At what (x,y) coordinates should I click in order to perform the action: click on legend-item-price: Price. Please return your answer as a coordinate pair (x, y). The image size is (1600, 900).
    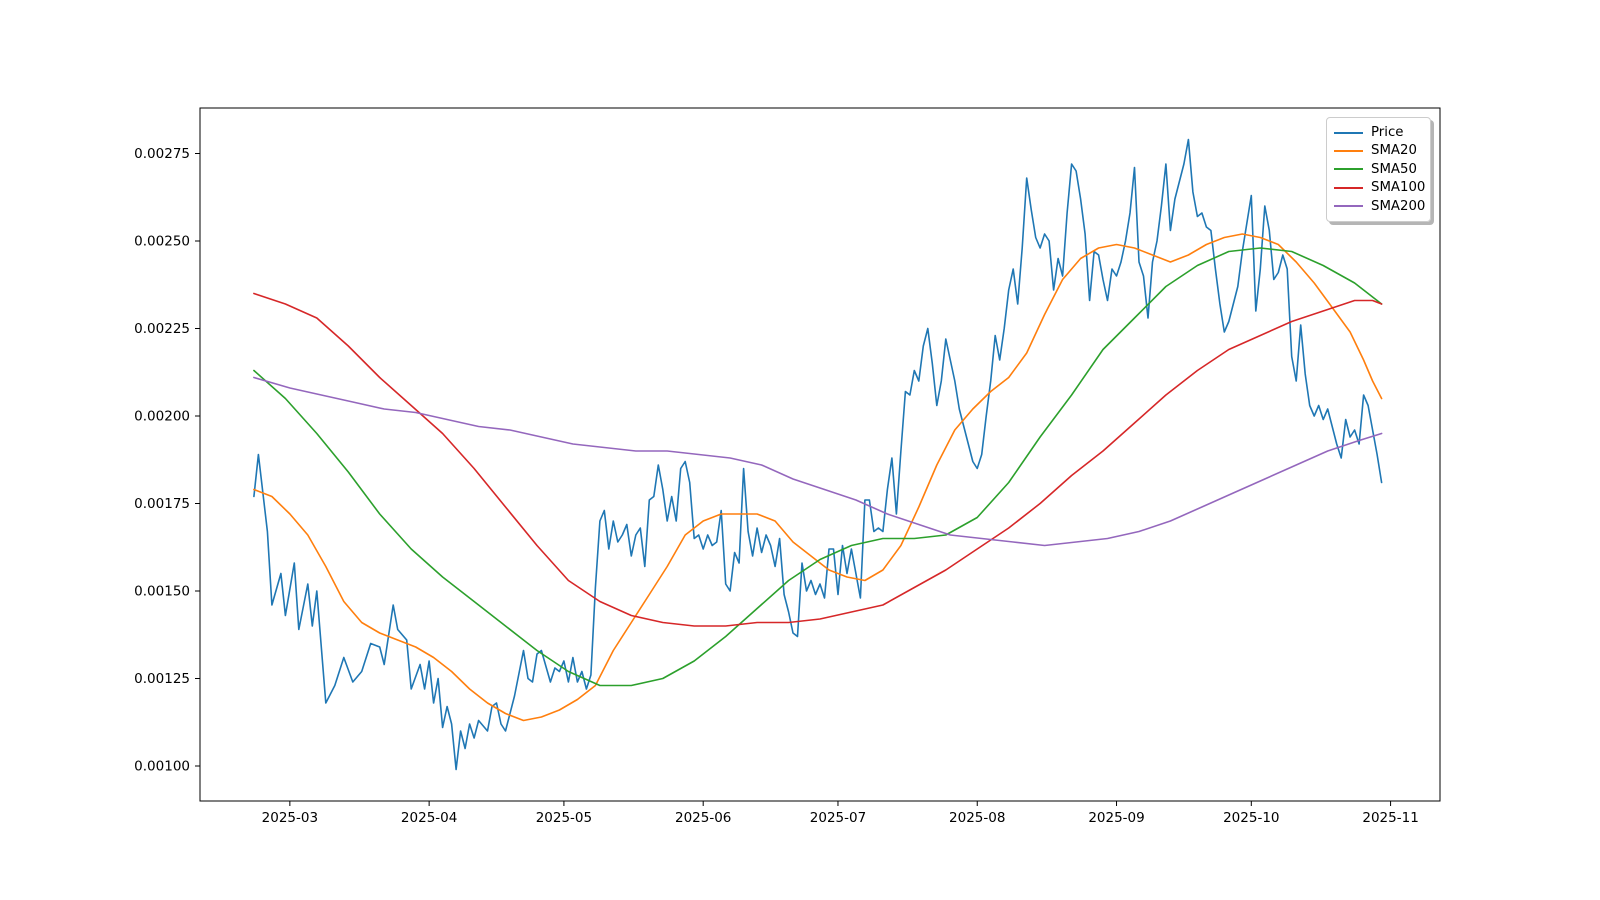
    Looking at the image, I should click on (1378, 132).